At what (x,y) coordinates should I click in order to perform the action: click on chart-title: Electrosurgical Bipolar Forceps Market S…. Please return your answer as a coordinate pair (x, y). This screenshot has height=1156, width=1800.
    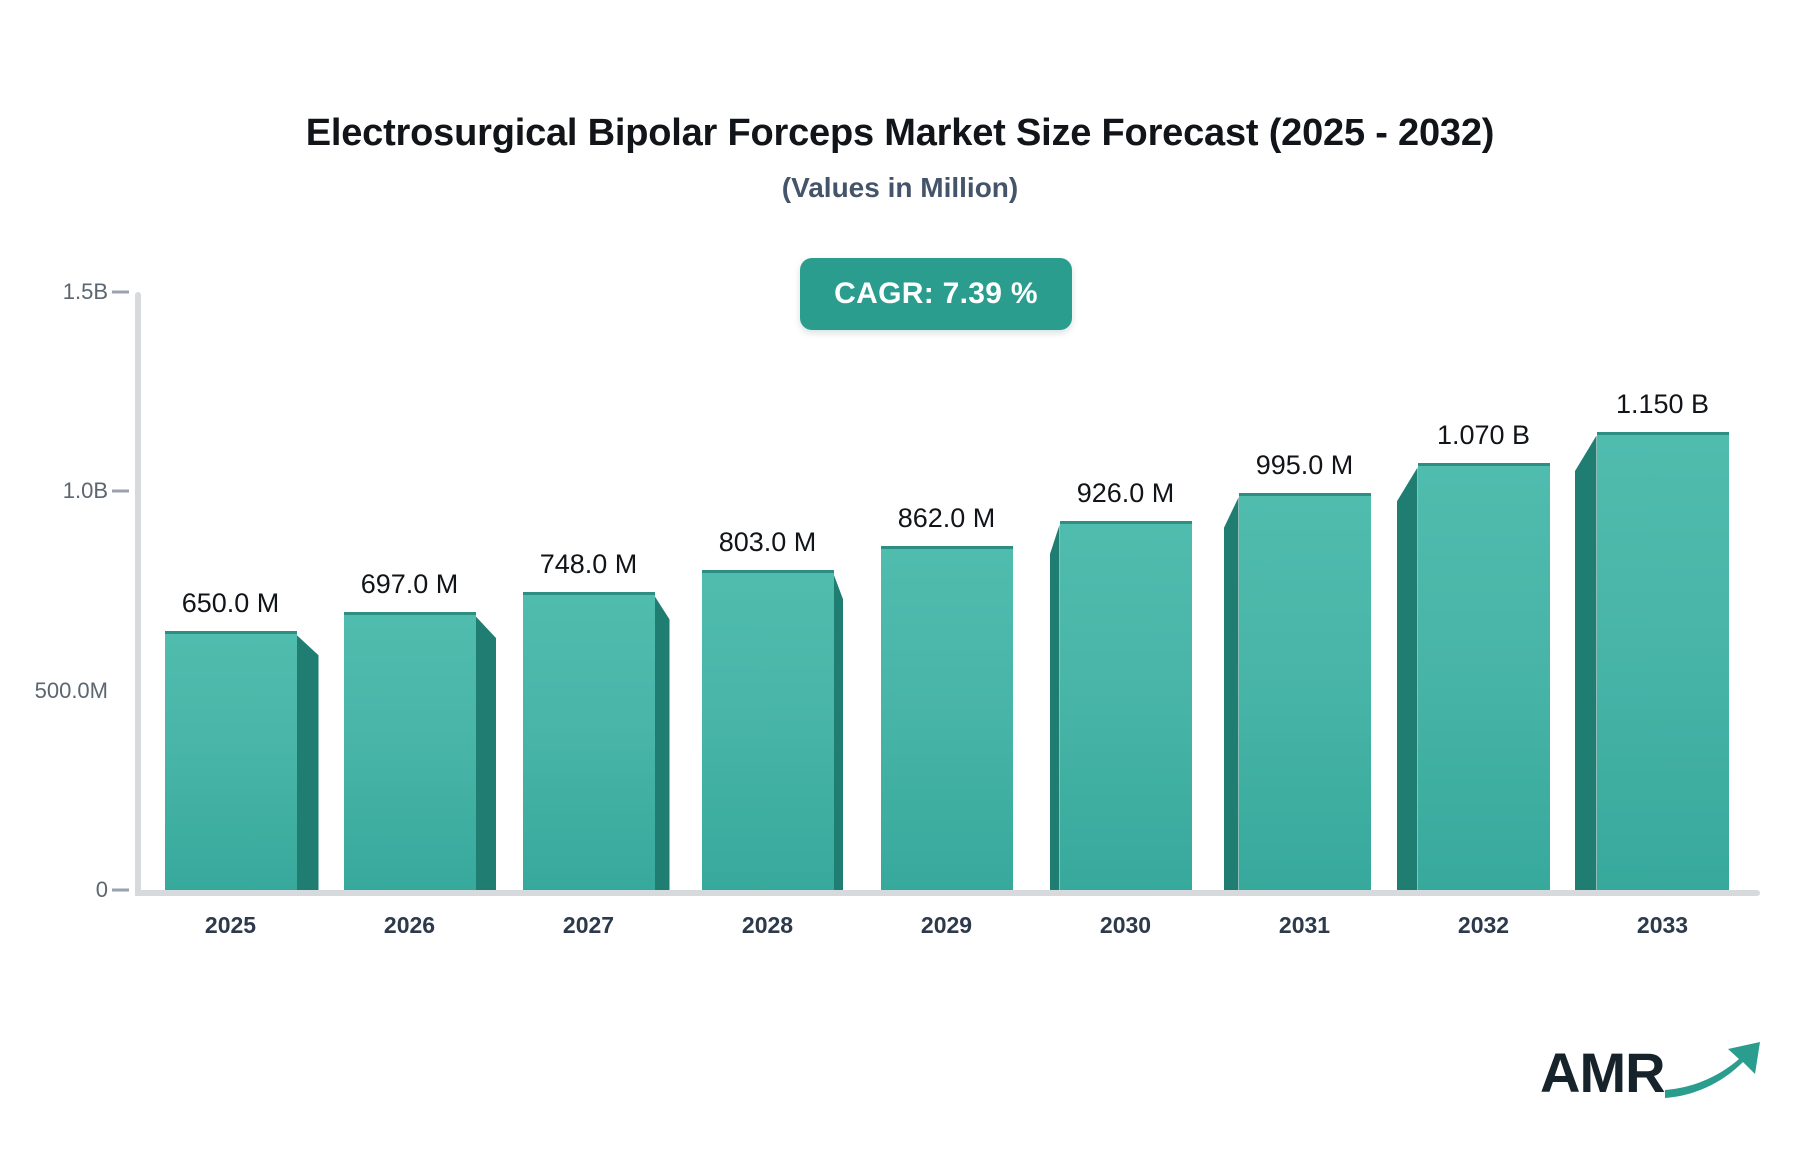
    Looking at the image, I should click on (900, 133).